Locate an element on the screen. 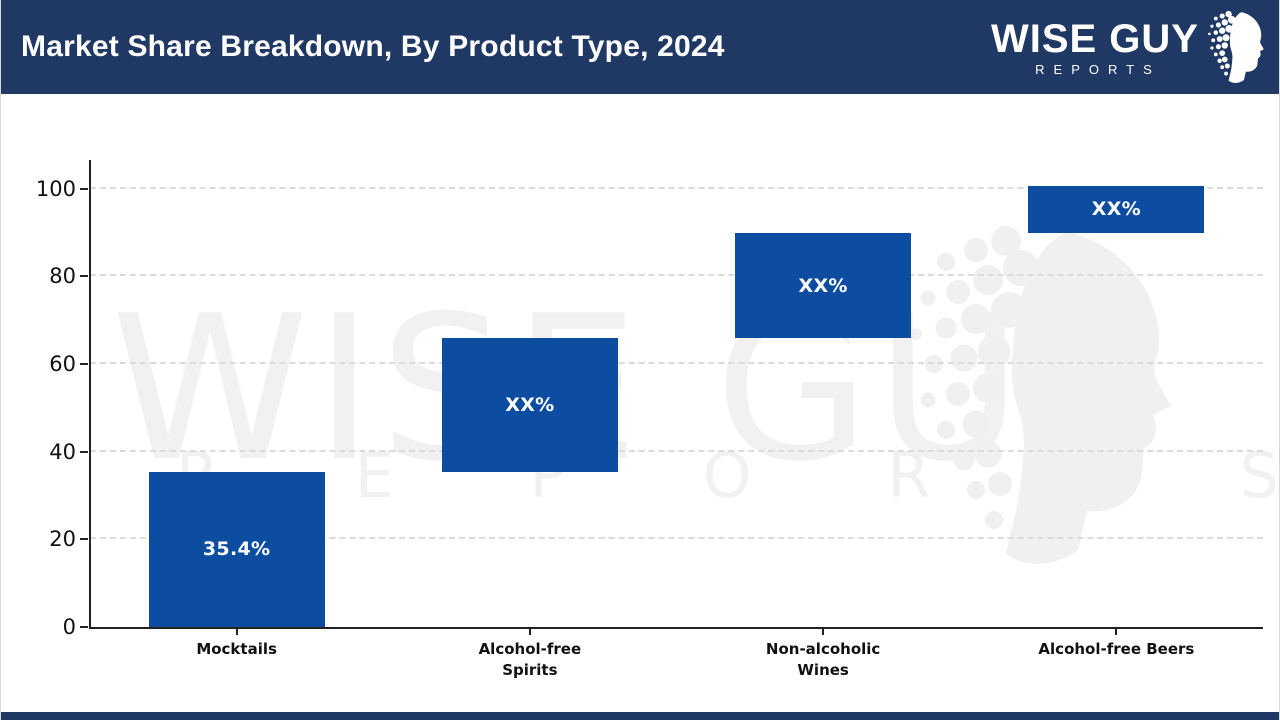  gridline-y80 is located at coordinates (676, 275).